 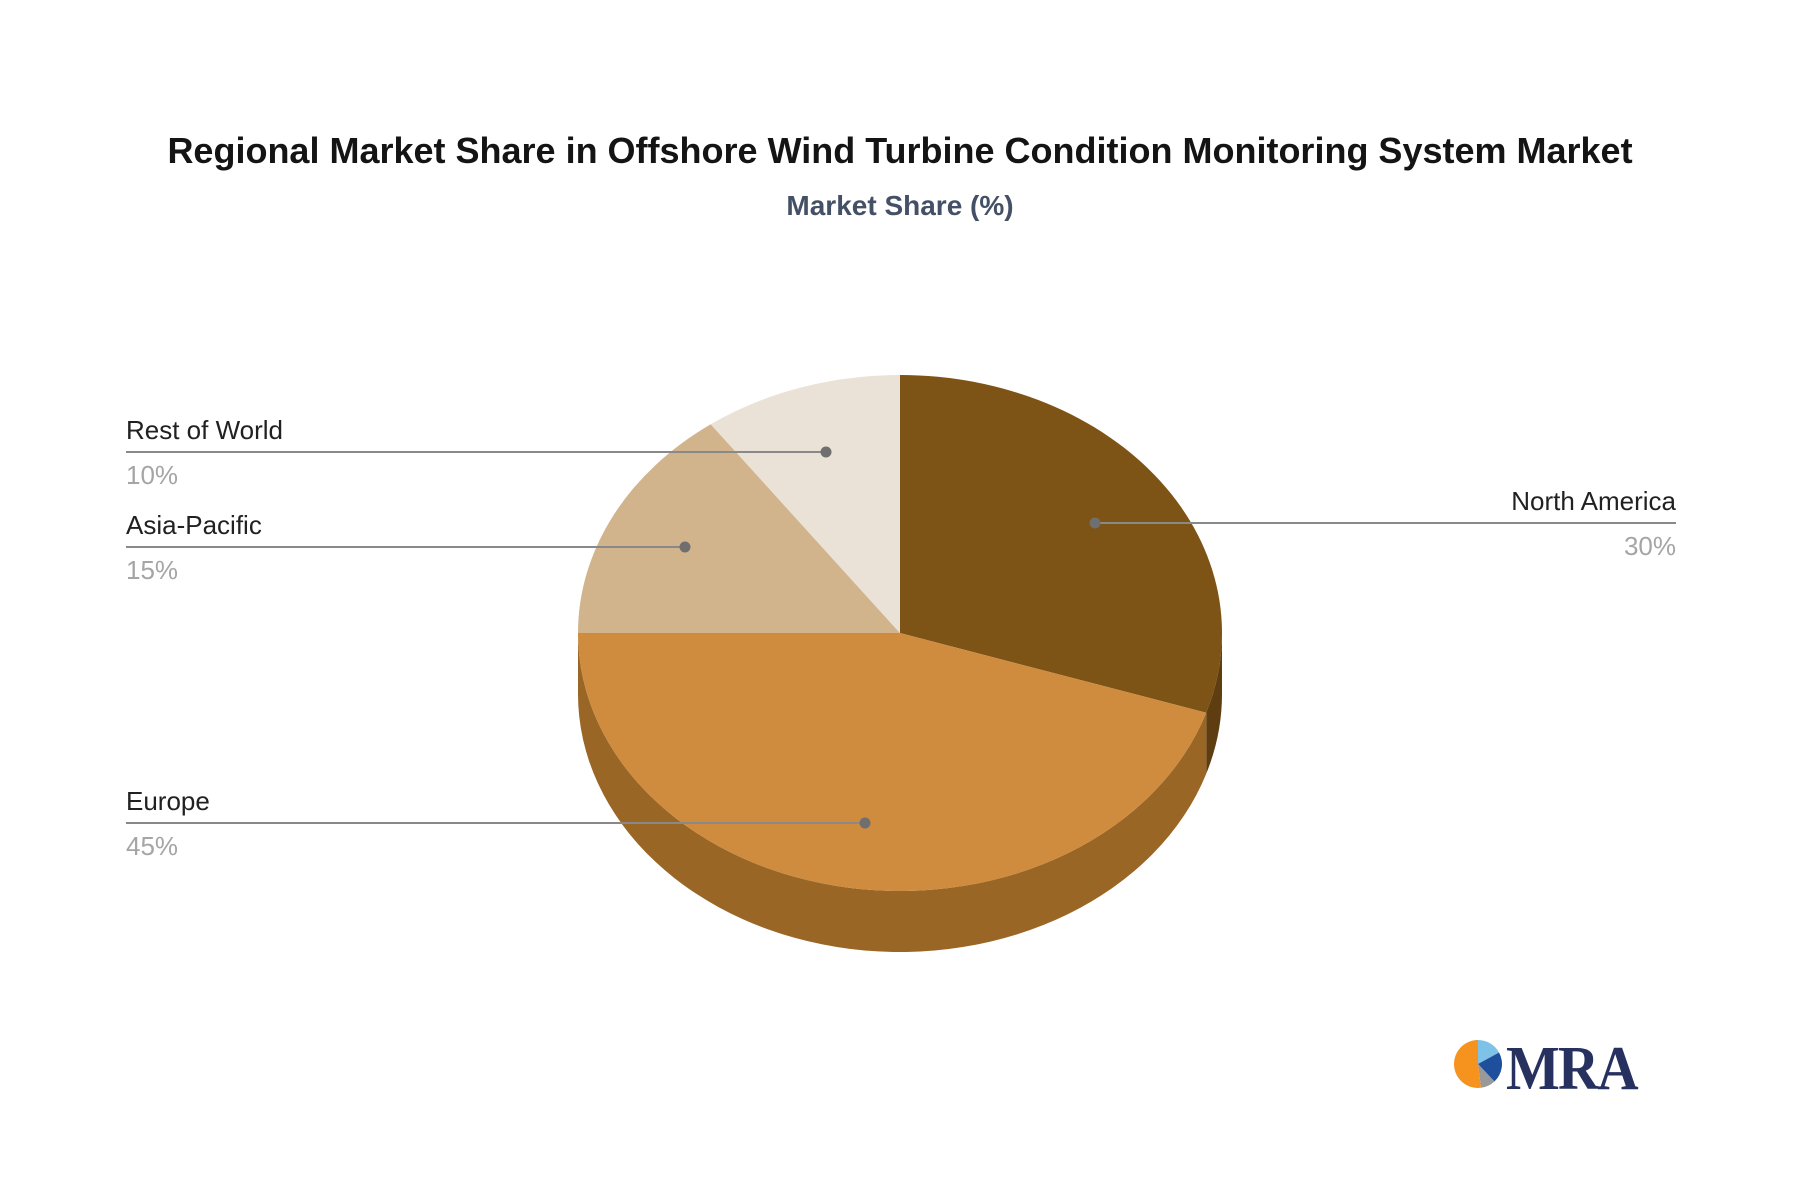 I want to click on pie-slice-side-north-america, so click(x=1214, y=703).